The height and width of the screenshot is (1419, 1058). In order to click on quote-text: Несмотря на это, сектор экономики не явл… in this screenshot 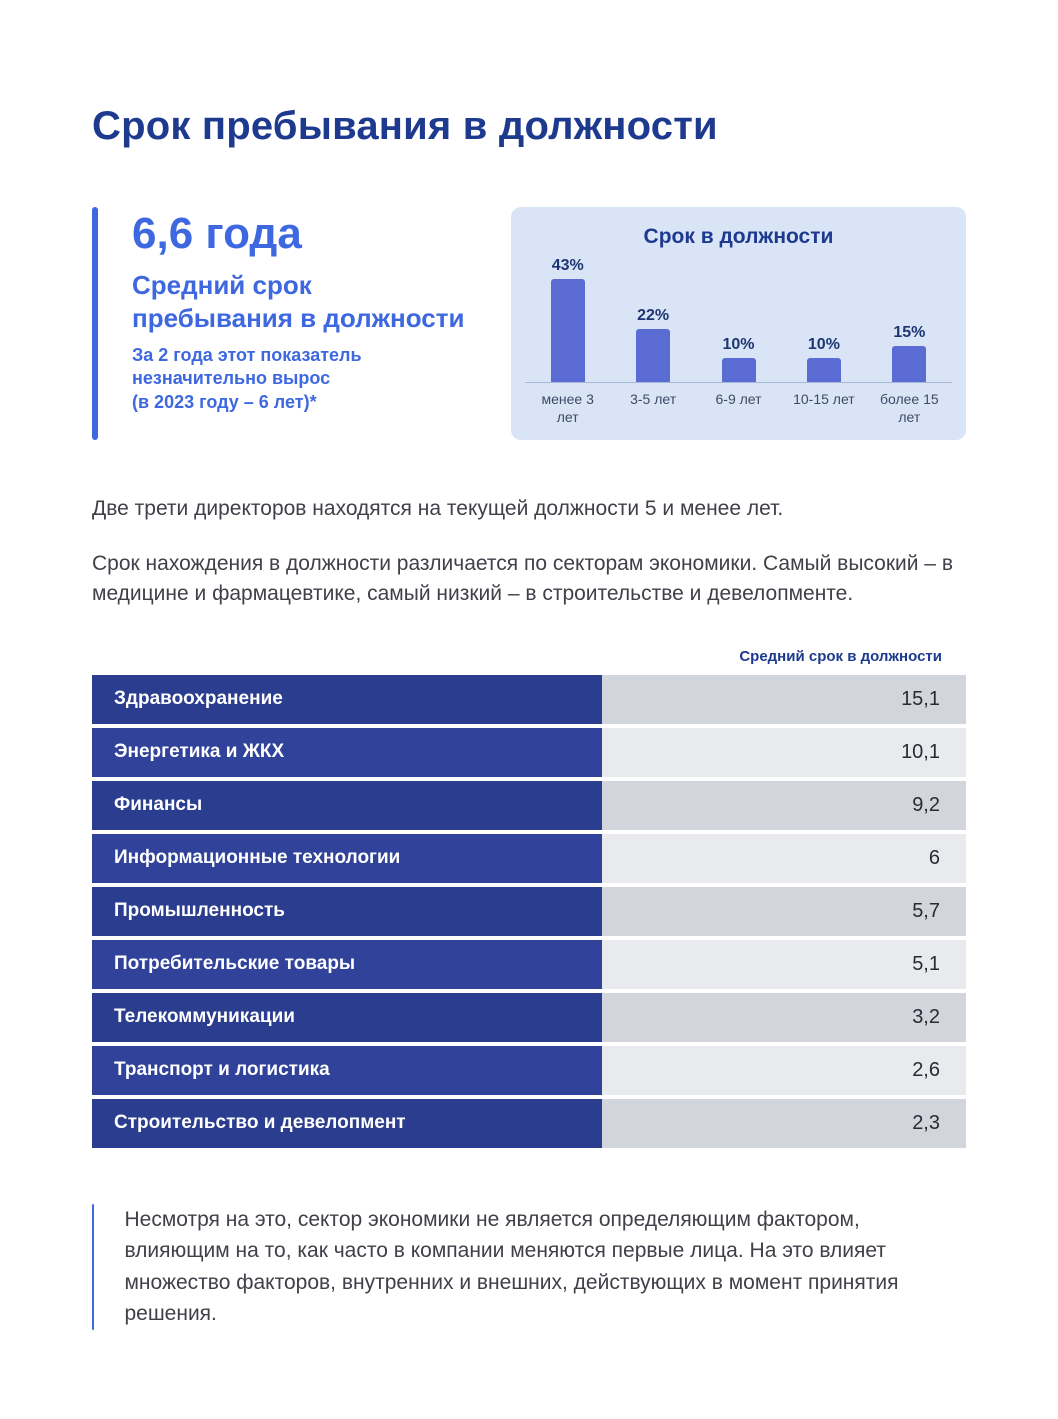, I will do `click(511, 1266)`.